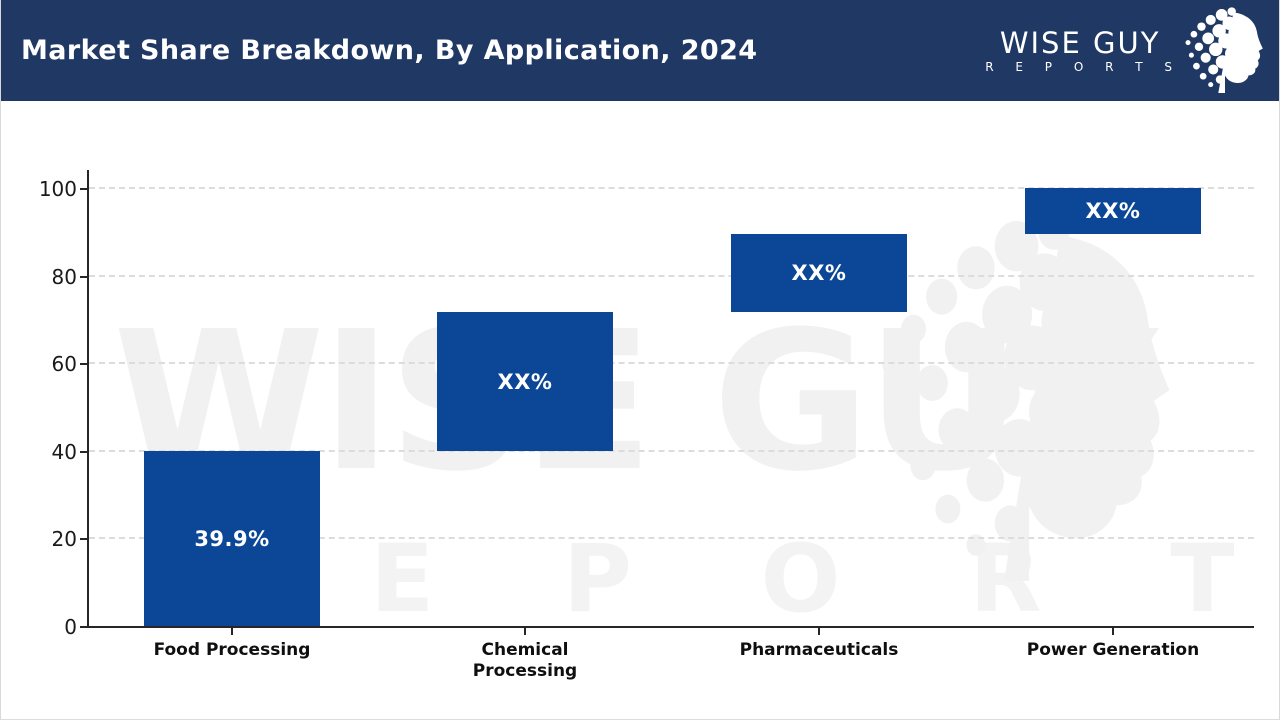 The image size is (1280, 720). Describe the element at coordinates (1113, 650) in the screenshot. I see `x-tick-label-3: Power Generation` at that location.